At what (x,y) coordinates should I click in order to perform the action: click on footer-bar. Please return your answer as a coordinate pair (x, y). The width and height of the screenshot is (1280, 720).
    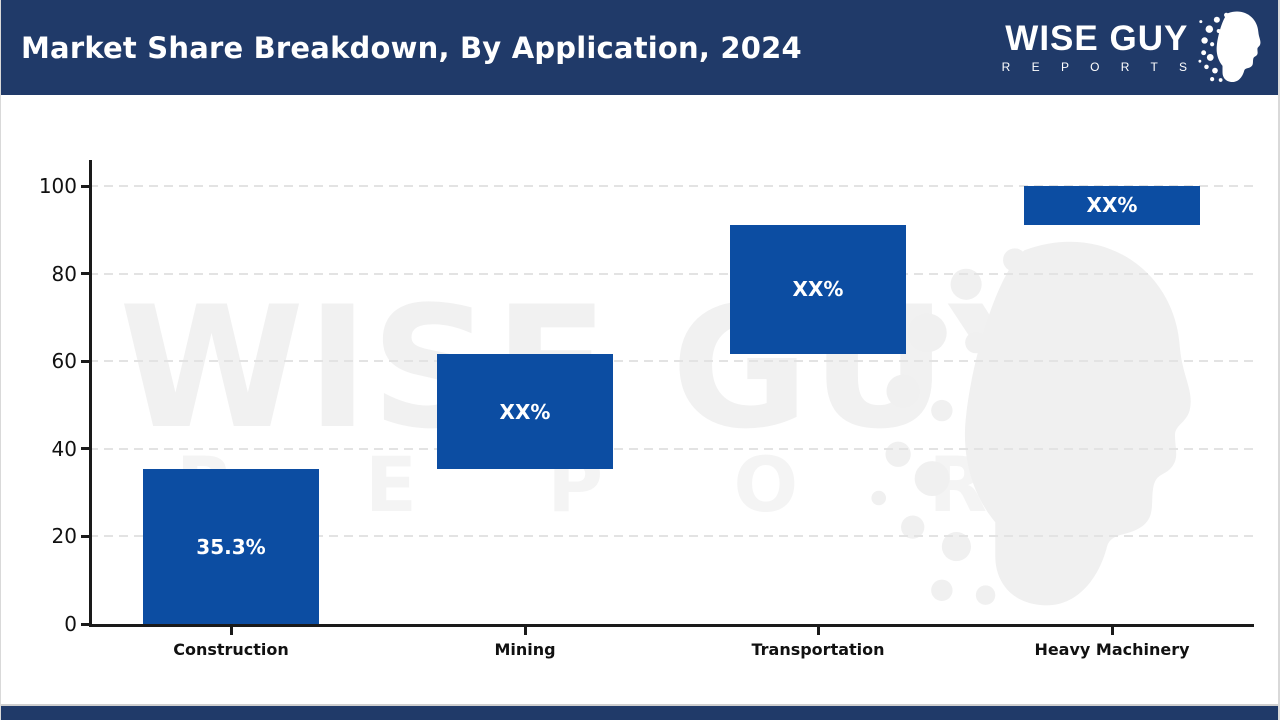
    Looking at the image, I should click on (639, 712).